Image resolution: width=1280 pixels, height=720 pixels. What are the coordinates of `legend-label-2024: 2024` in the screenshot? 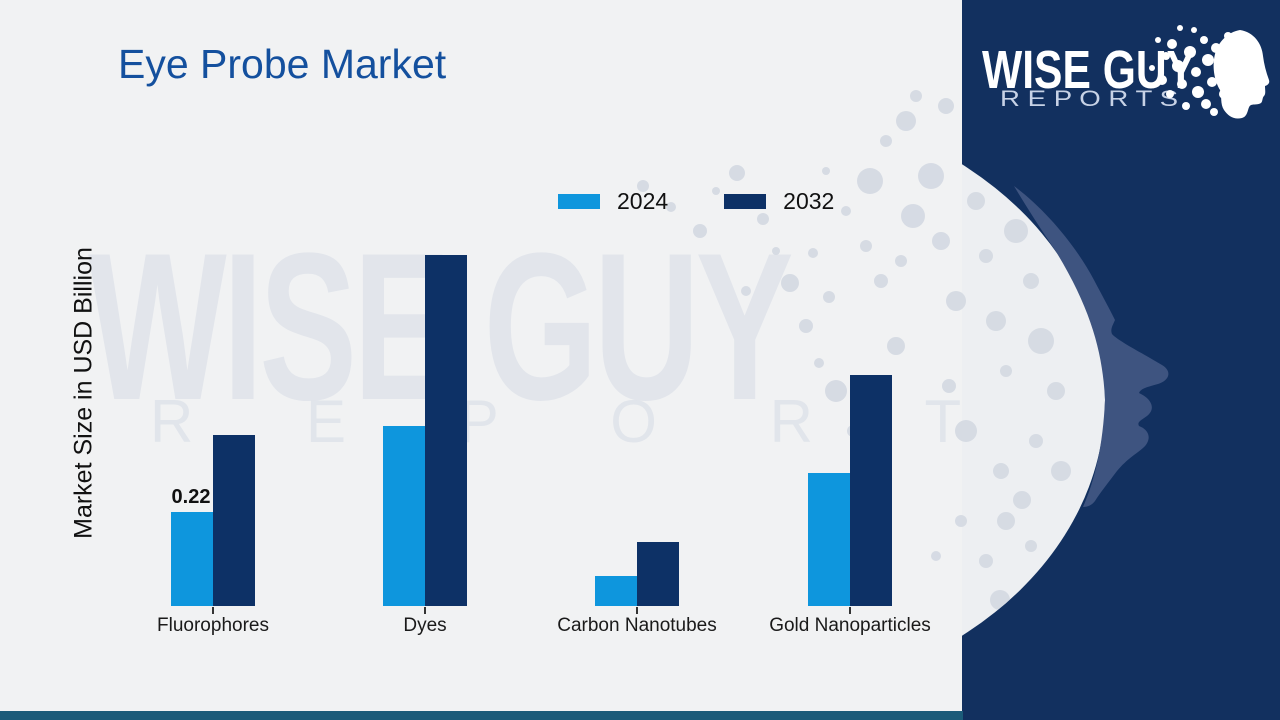 It's located at (643, 201).